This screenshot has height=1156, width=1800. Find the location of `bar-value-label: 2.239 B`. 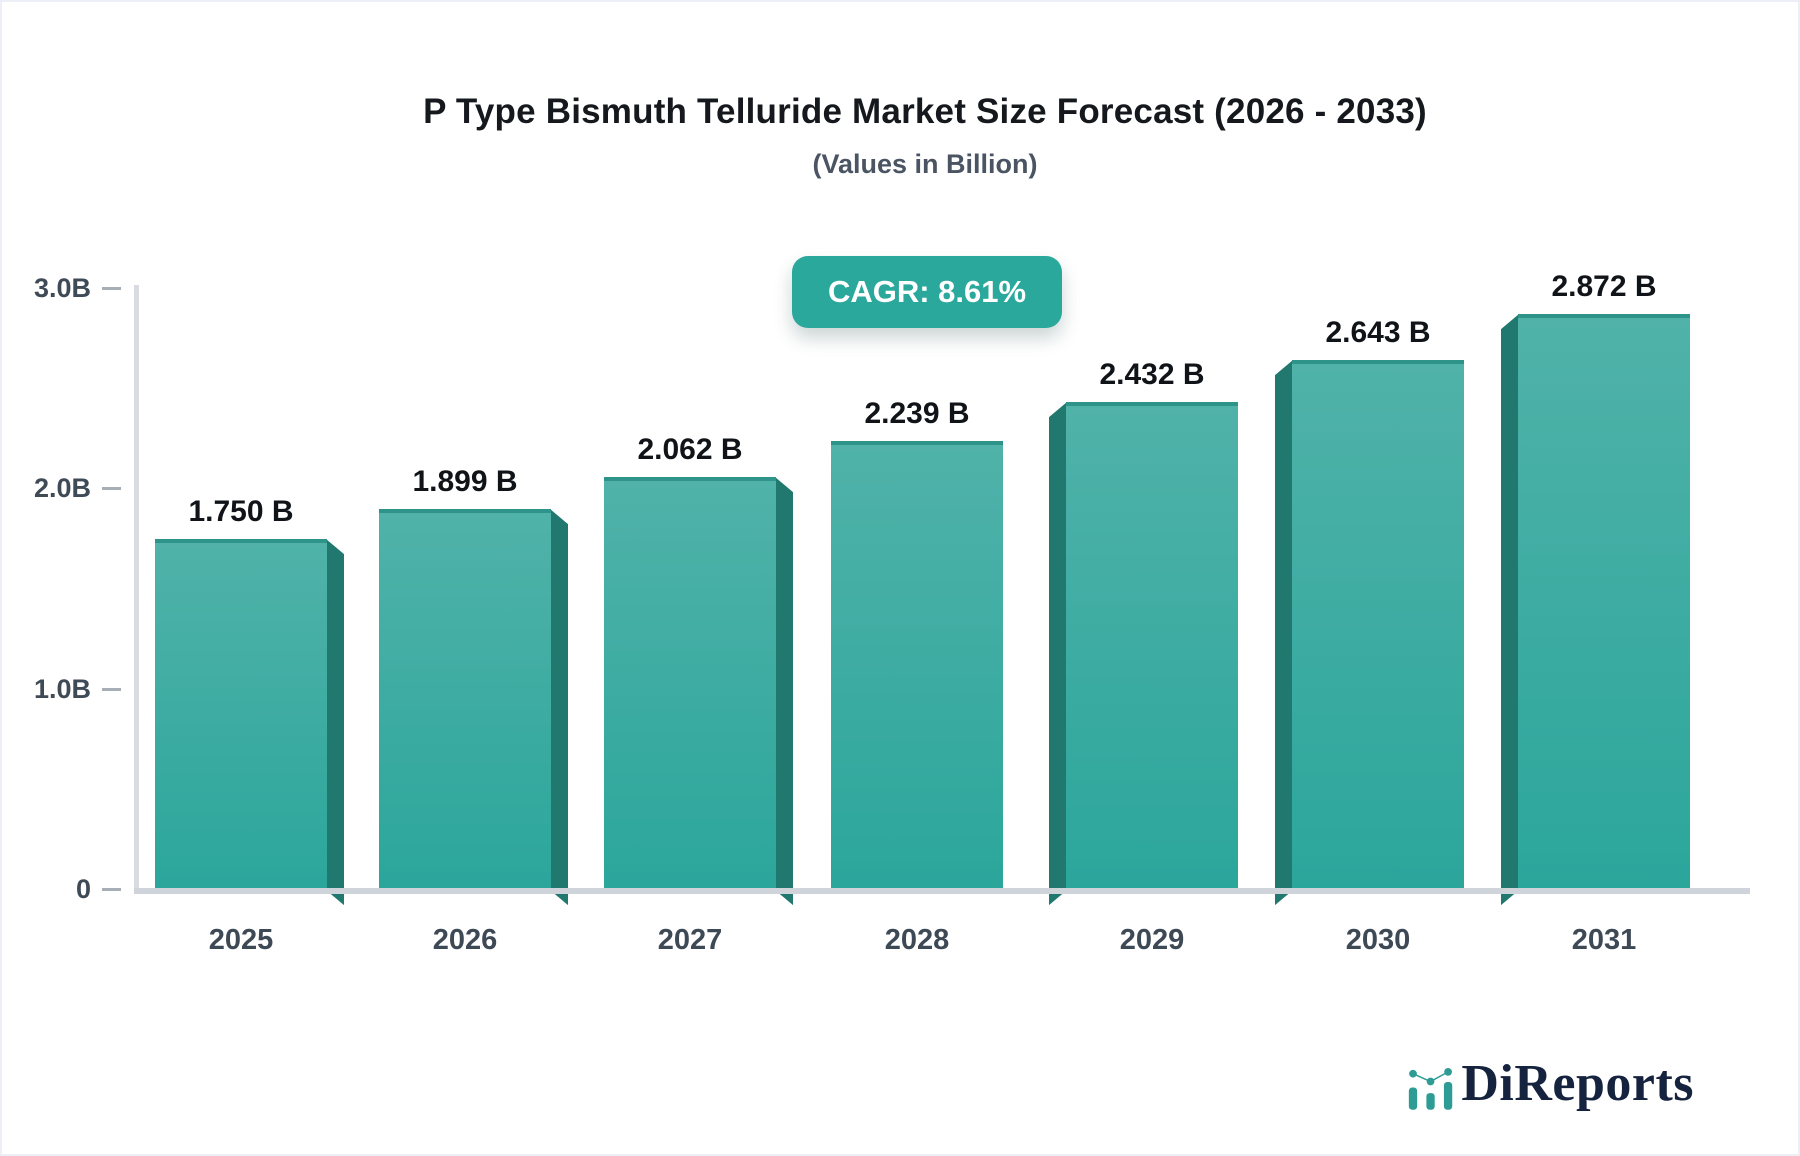

bar-value-label: 2.239 B is located at coordinates (917, 413).